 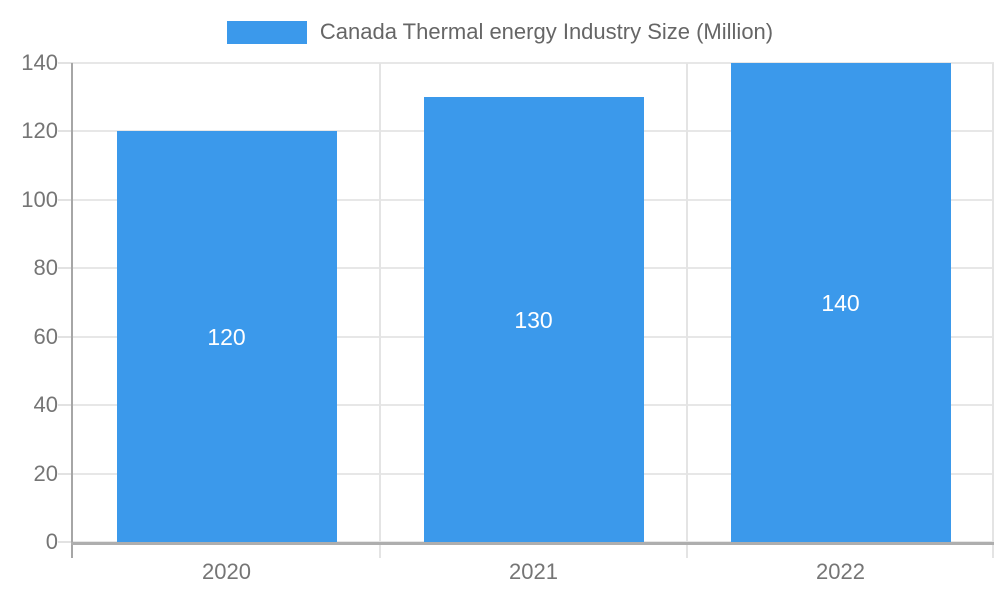 What do you see at coordinates (45, 473) in the screenshot?
I see `y-tick-label: 20` at bounding box center [45, 473].